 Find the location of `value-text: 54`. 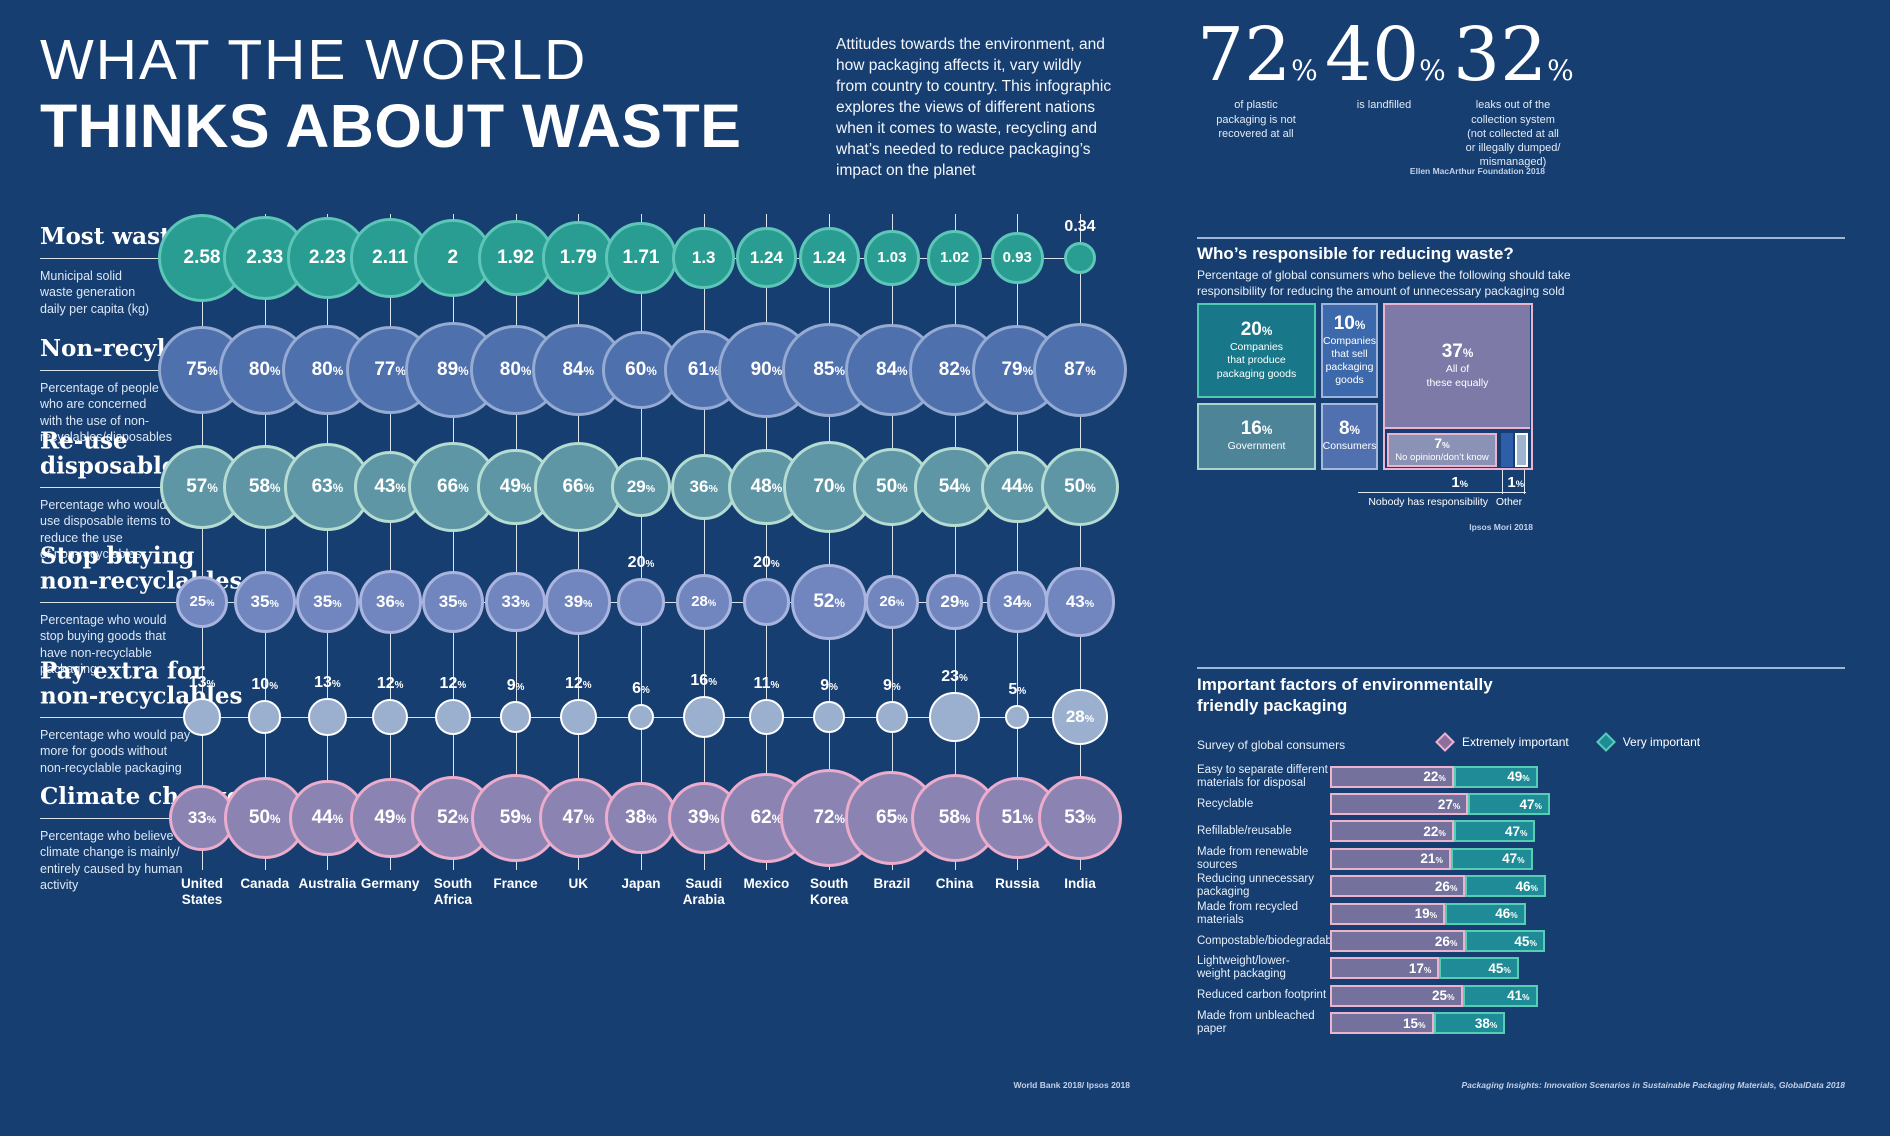

value-text: 54 is located at coordinates (949, 486).